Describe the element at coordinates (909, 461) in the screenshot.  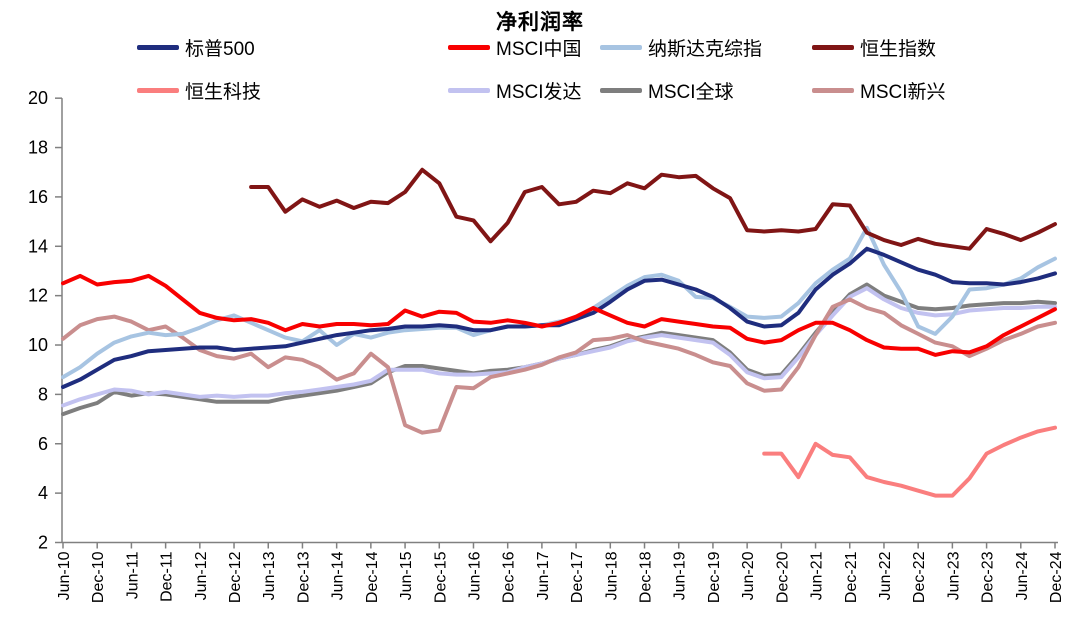
I see `series-line-恒生科技` at that location.